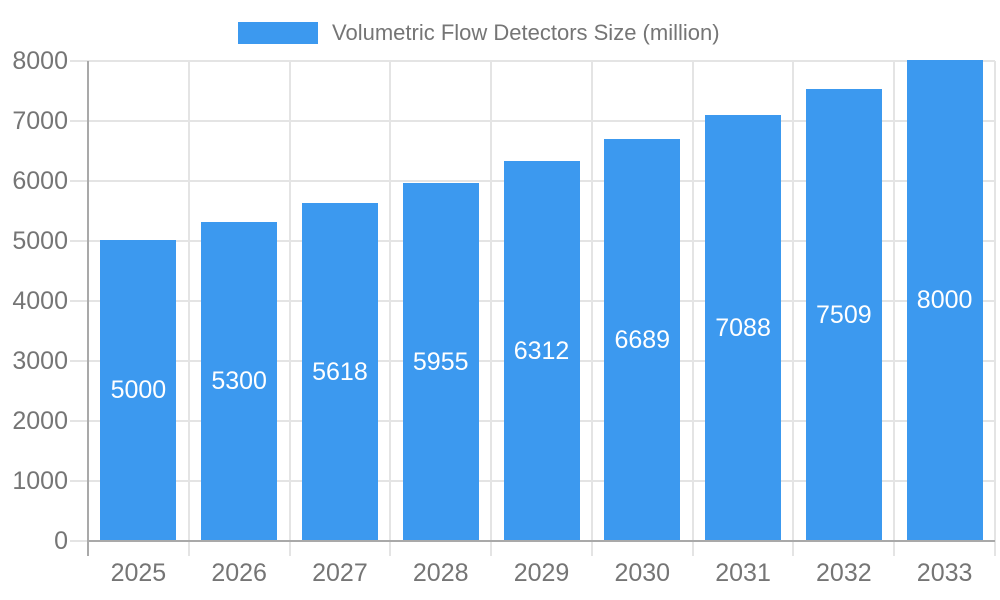 The image size is (1000, 600). I want to click on bar-value-label: 7088, so click(743, 327).